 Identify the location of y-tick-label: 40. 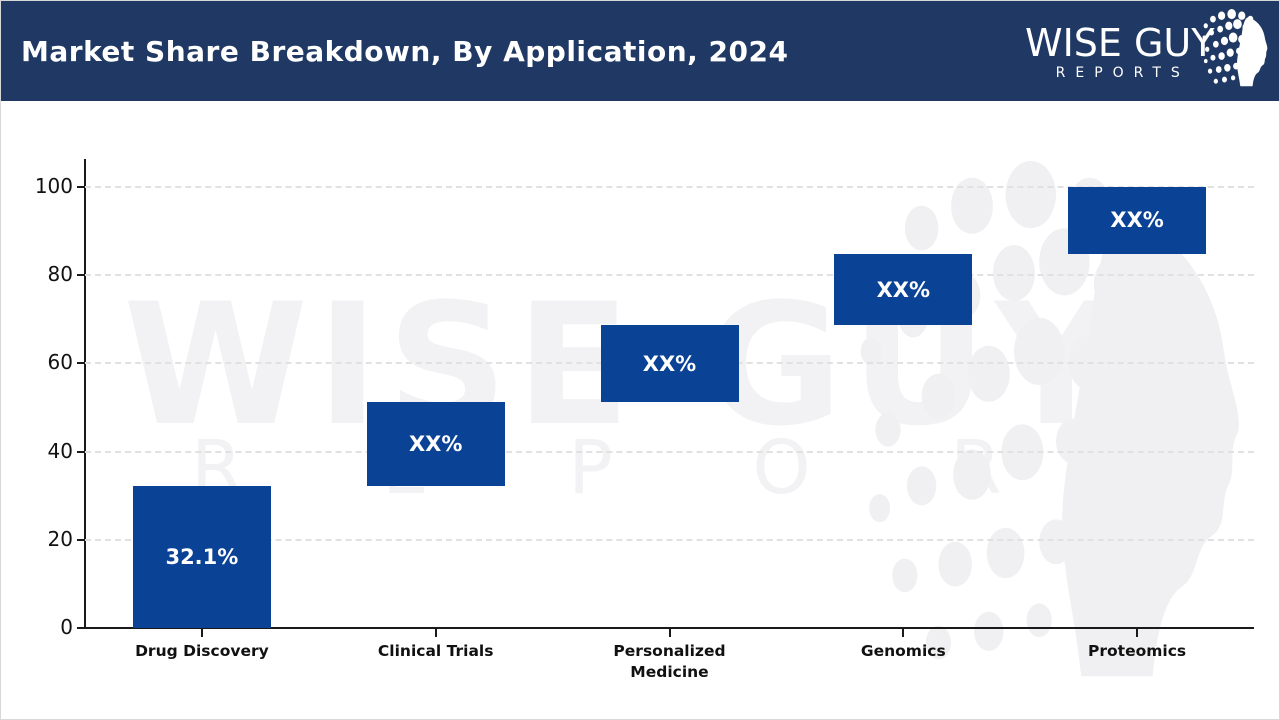
(60, 450).